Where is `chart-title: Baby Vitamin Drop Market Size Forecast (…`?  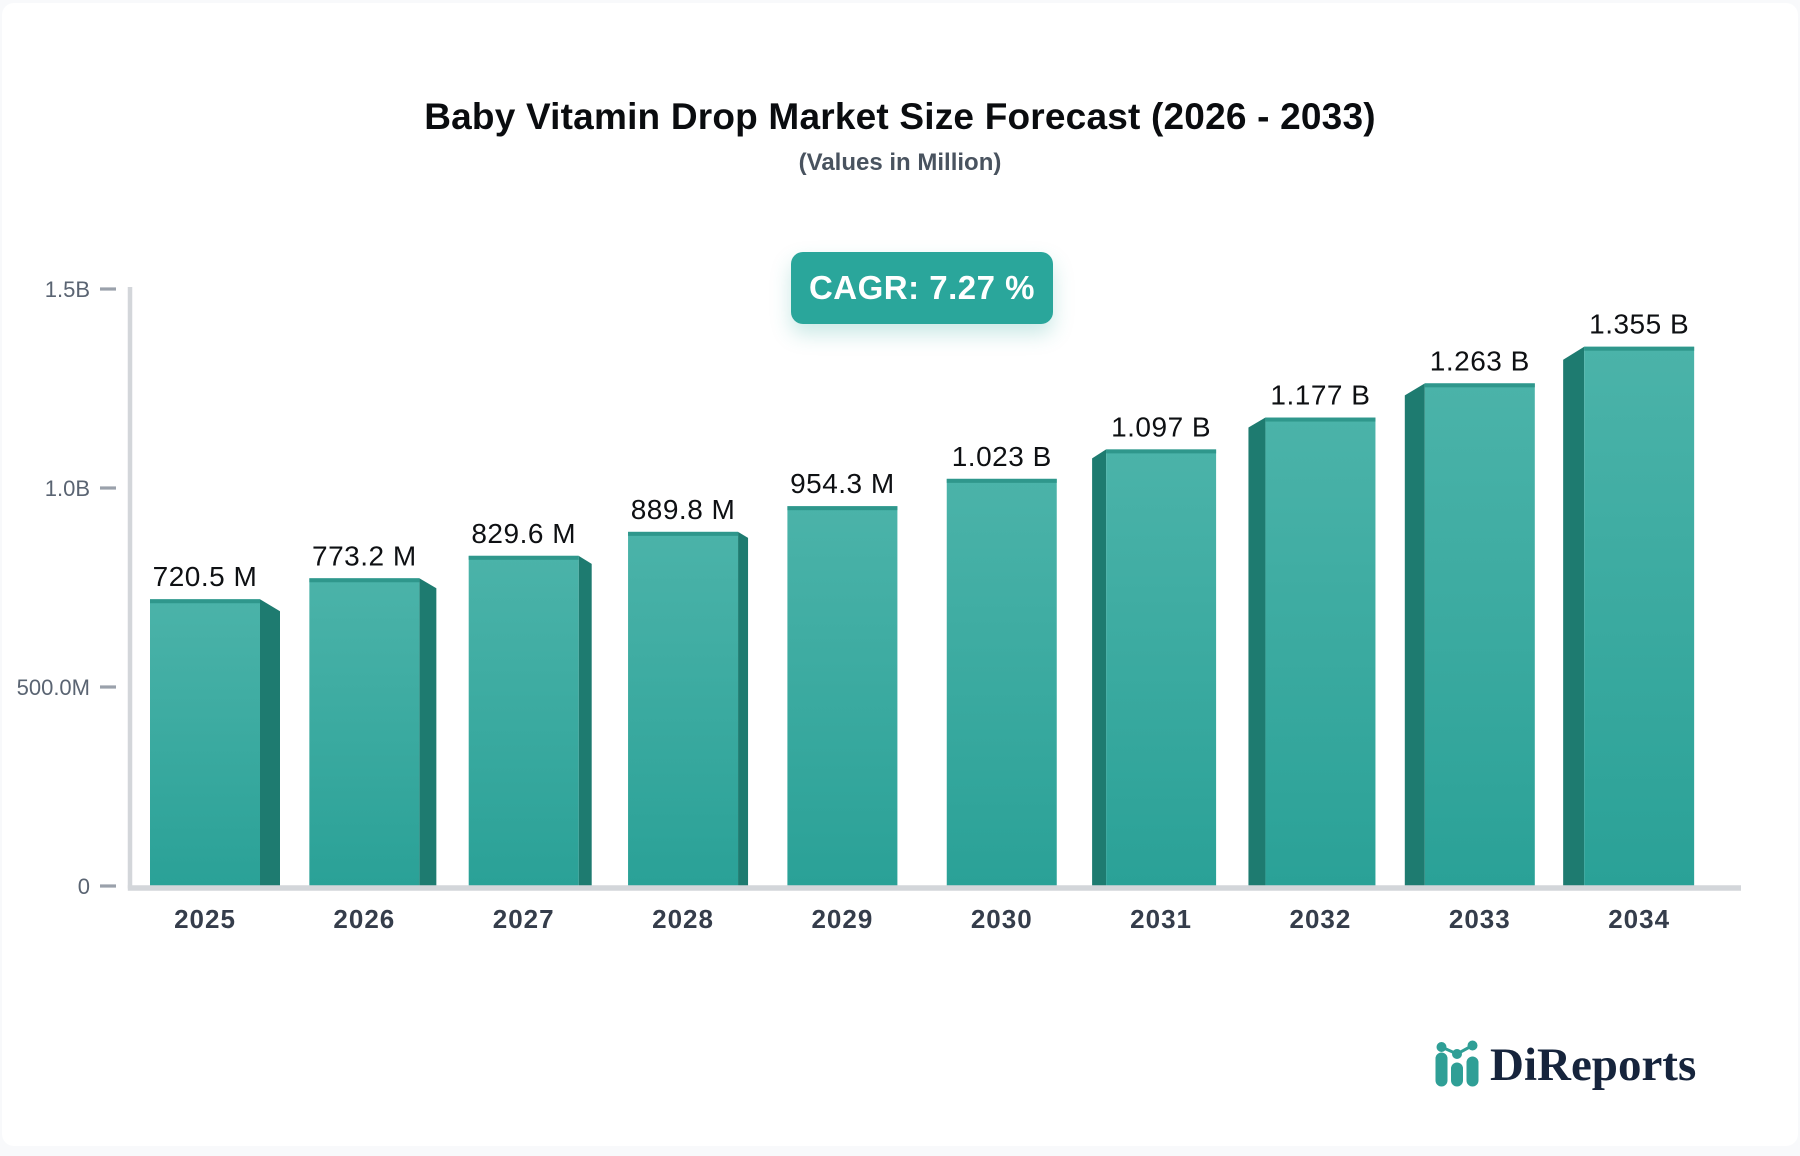 chart-title: Baby Vitamin Drop Market Size Forecast (… is located at coordinates (900, 116).